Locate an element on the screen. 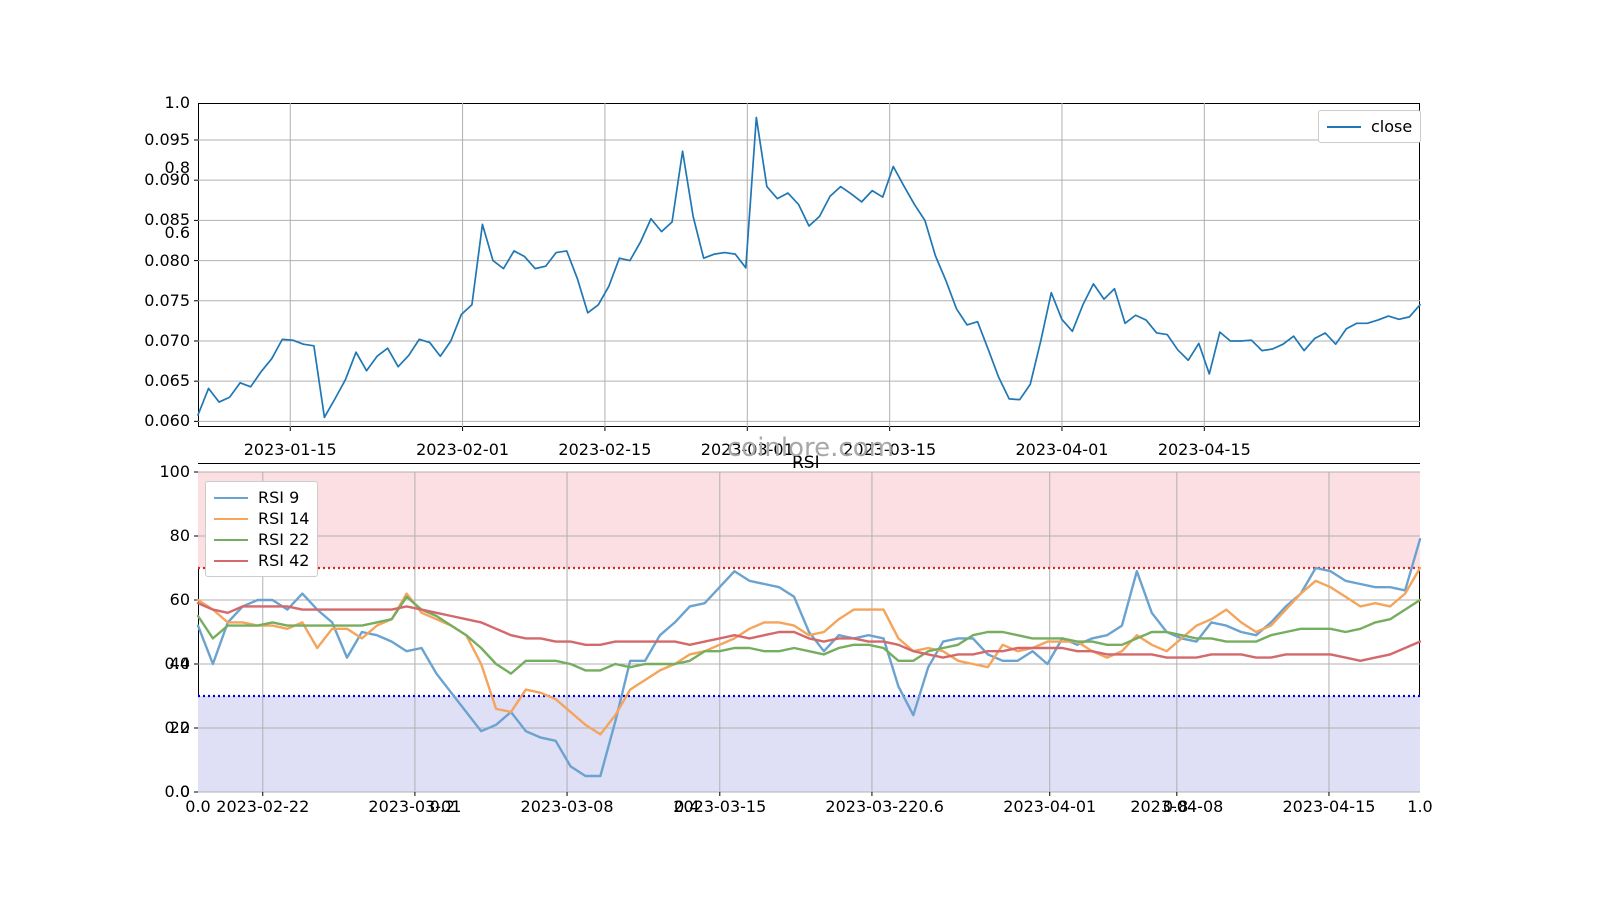  legend-label: RSI 9 is located at coordinates (279, 497).